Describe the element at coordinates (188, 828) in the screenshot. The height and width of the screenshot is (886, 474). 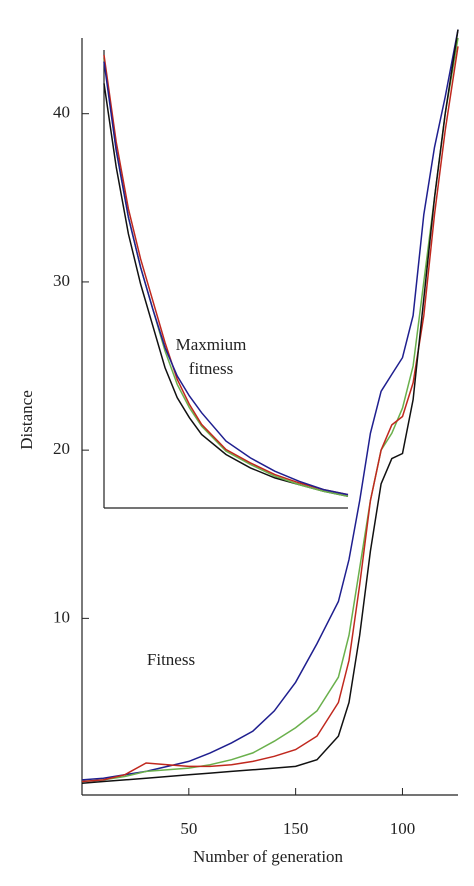
I see `x-tick-label: 50` at that location.